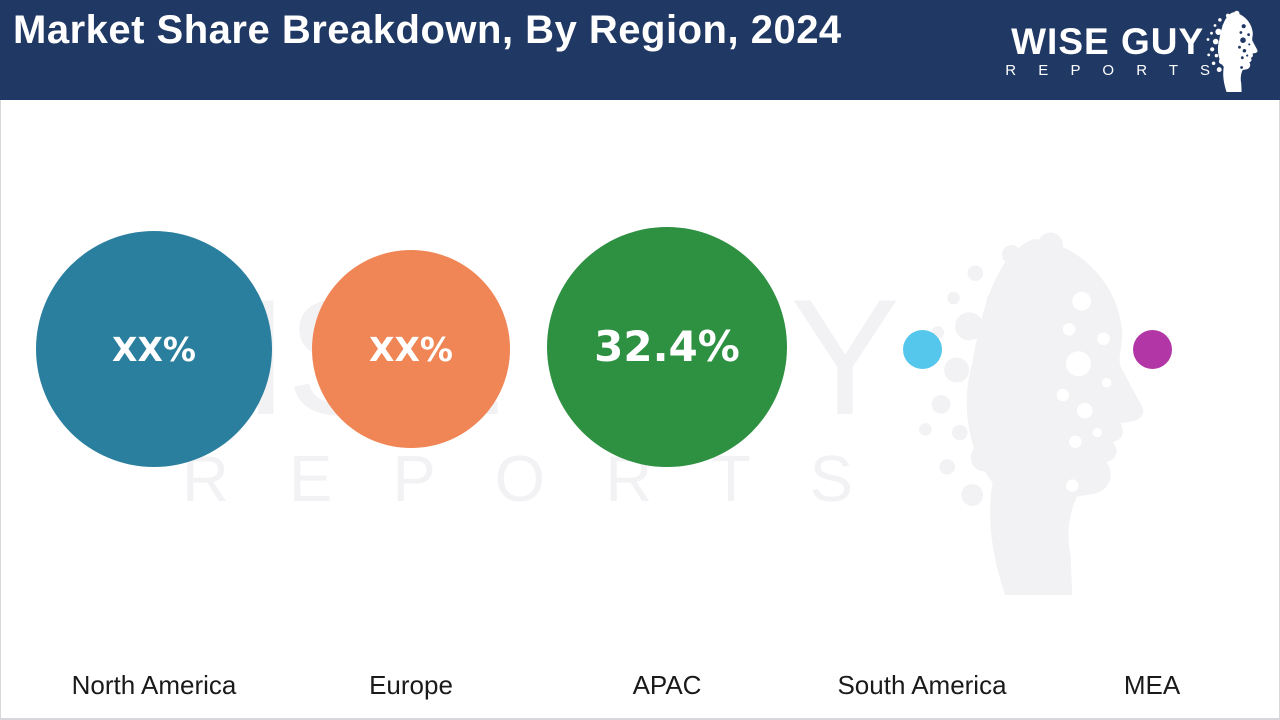 This screenshot has height=720, width=1280. I want to click on brand-logo: WISE GUY R E P O R T S, so click(1134, 50).